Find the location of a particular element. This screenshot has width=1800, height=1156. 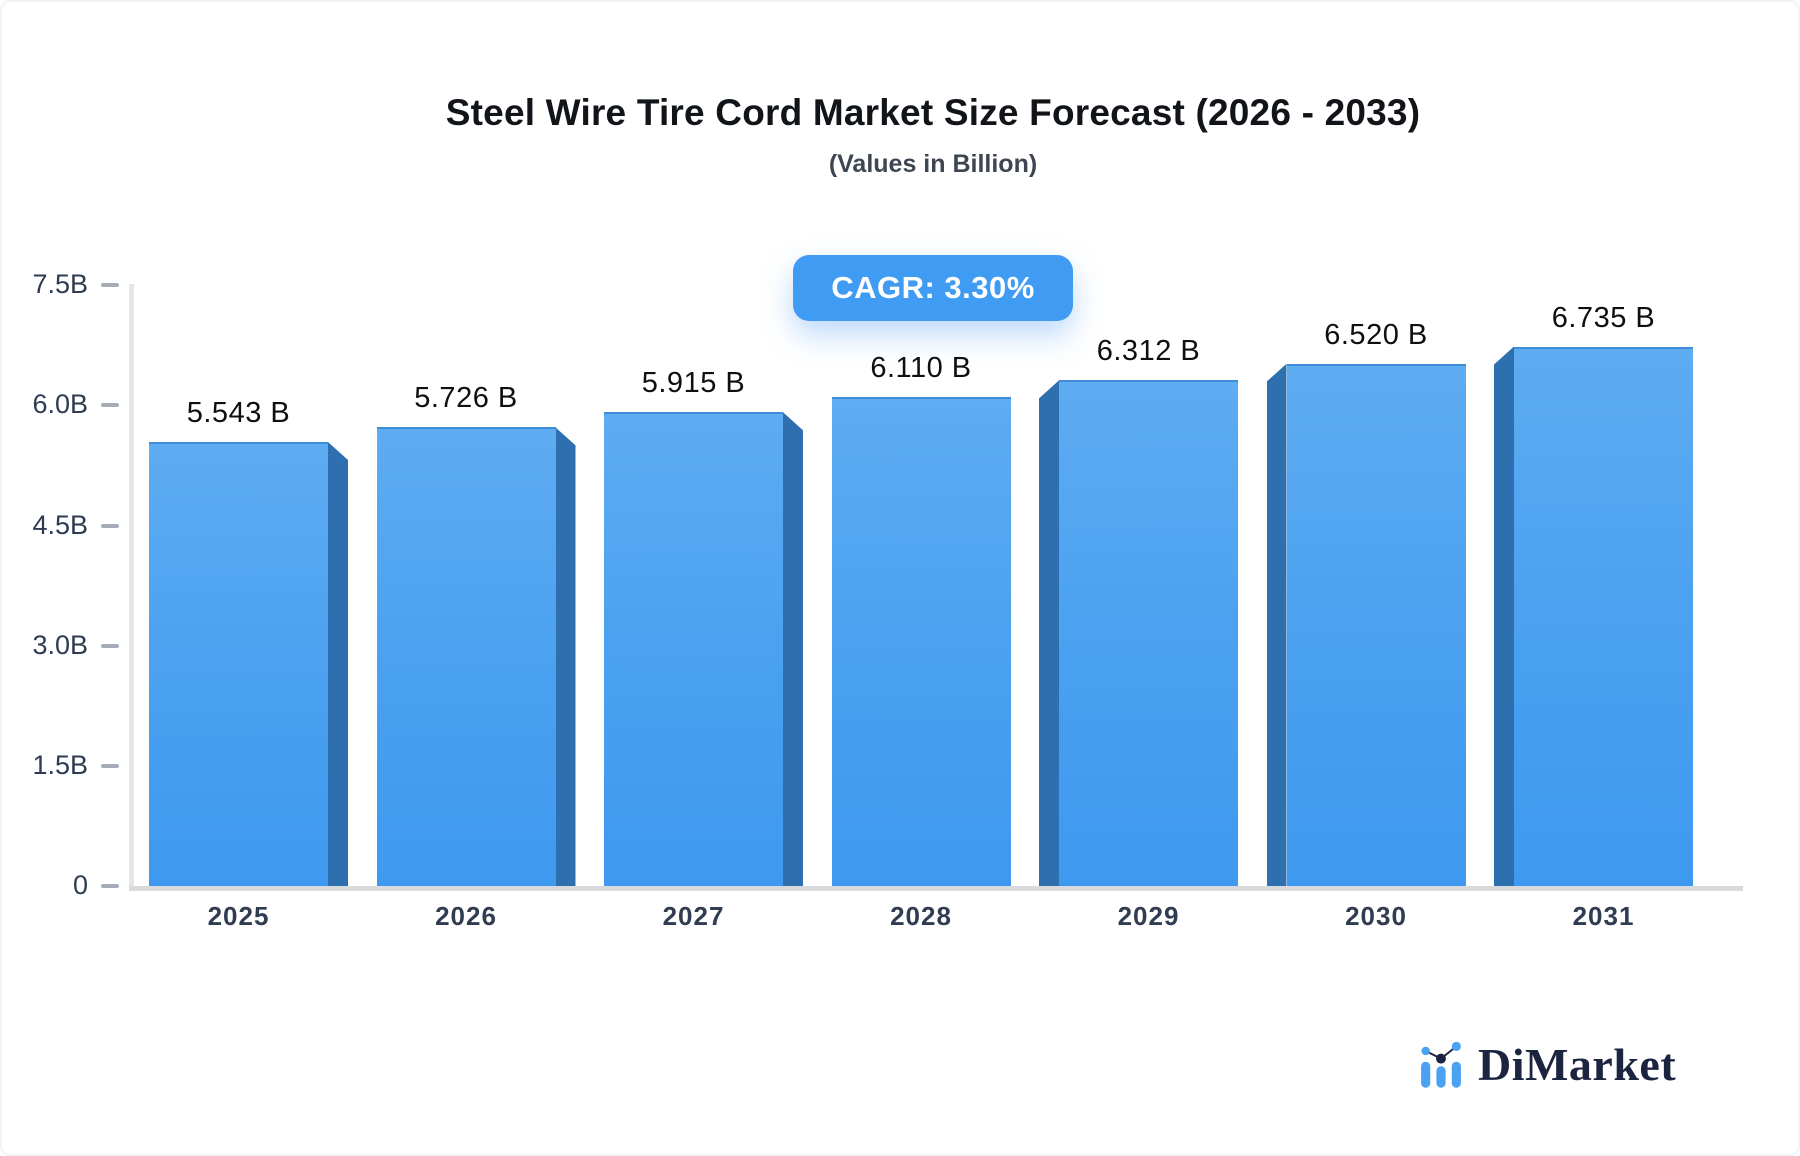

bar-value-label-2029: 6.312 B is located at coordinates (1148, 351).